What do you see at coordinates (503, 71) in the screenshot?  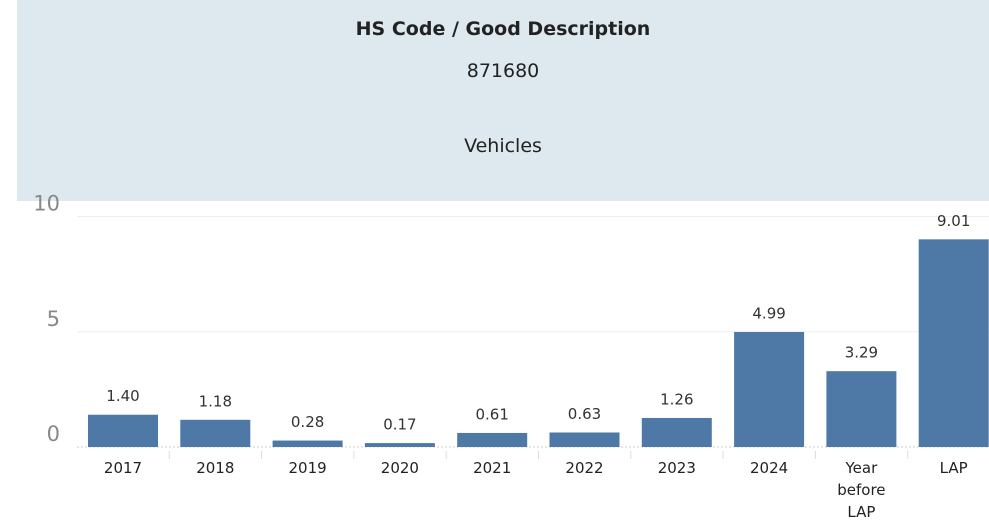 I see `hs-code: 871680` at bounding box center [503, 71].